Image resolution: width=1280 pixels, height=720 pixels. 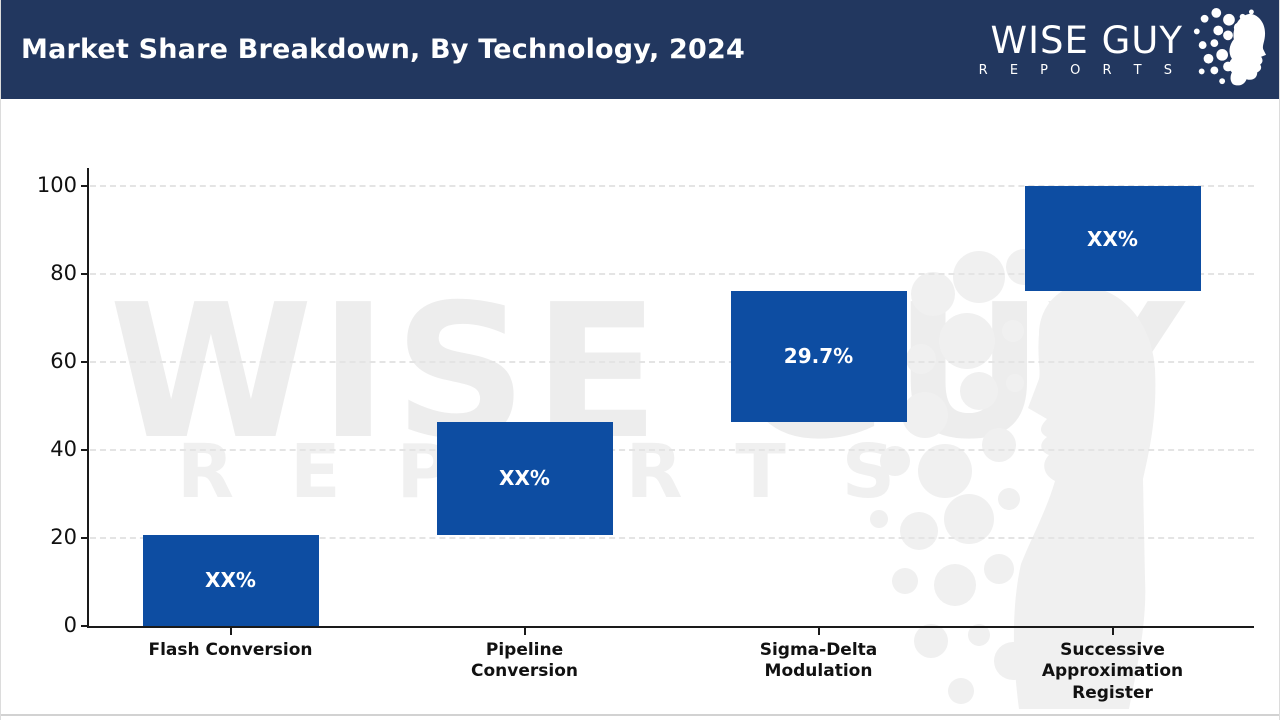 What do you see at coordinates (670, 627) in the screenshot?
I see `x-axis-line` at bounding box center [670, 627].